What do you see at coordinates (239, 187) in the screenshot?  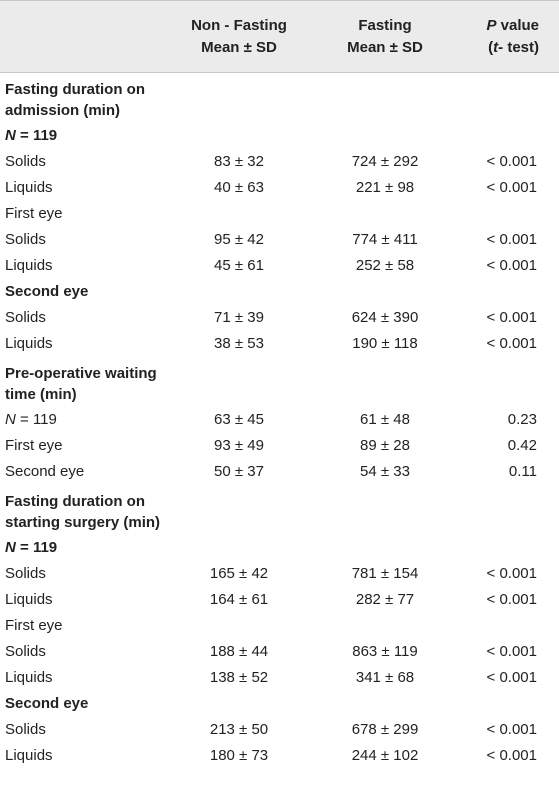 I see `cell-nonfasting: 40 ± 63` at bounding box center [239, 187].